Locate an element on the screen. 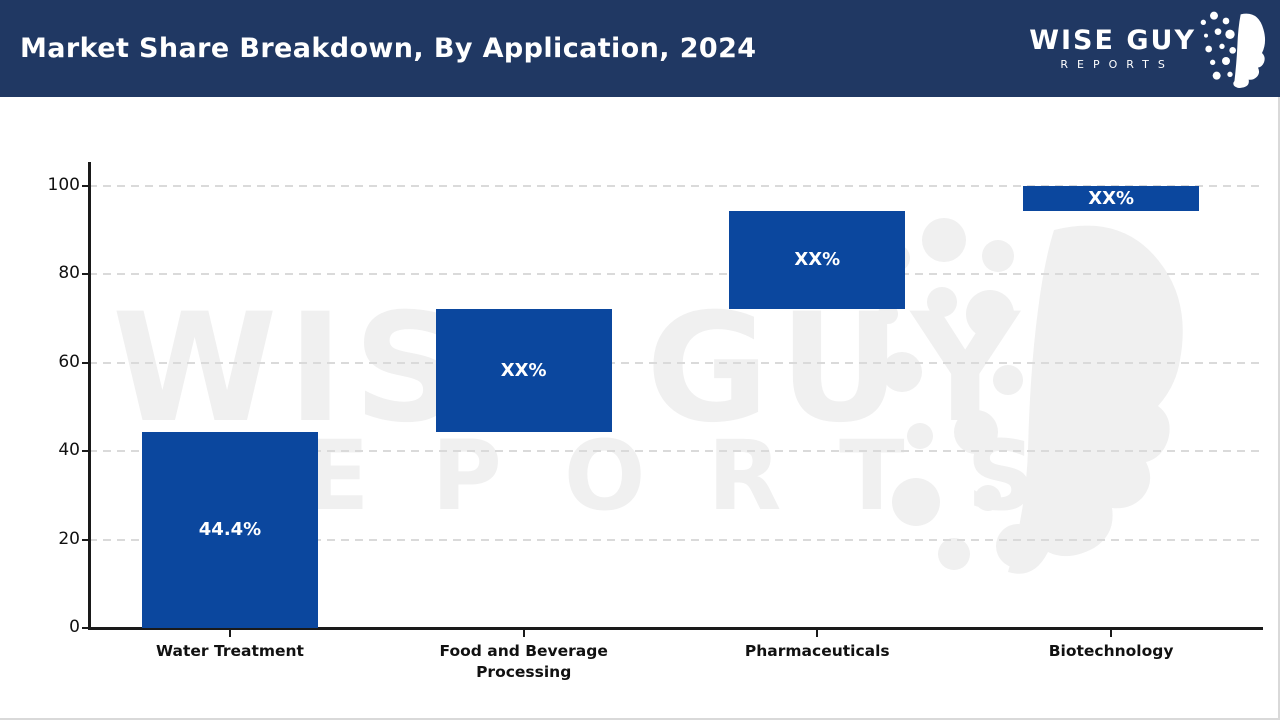  bar-biotechnology: XX% is located at coordinates (1111, 198).